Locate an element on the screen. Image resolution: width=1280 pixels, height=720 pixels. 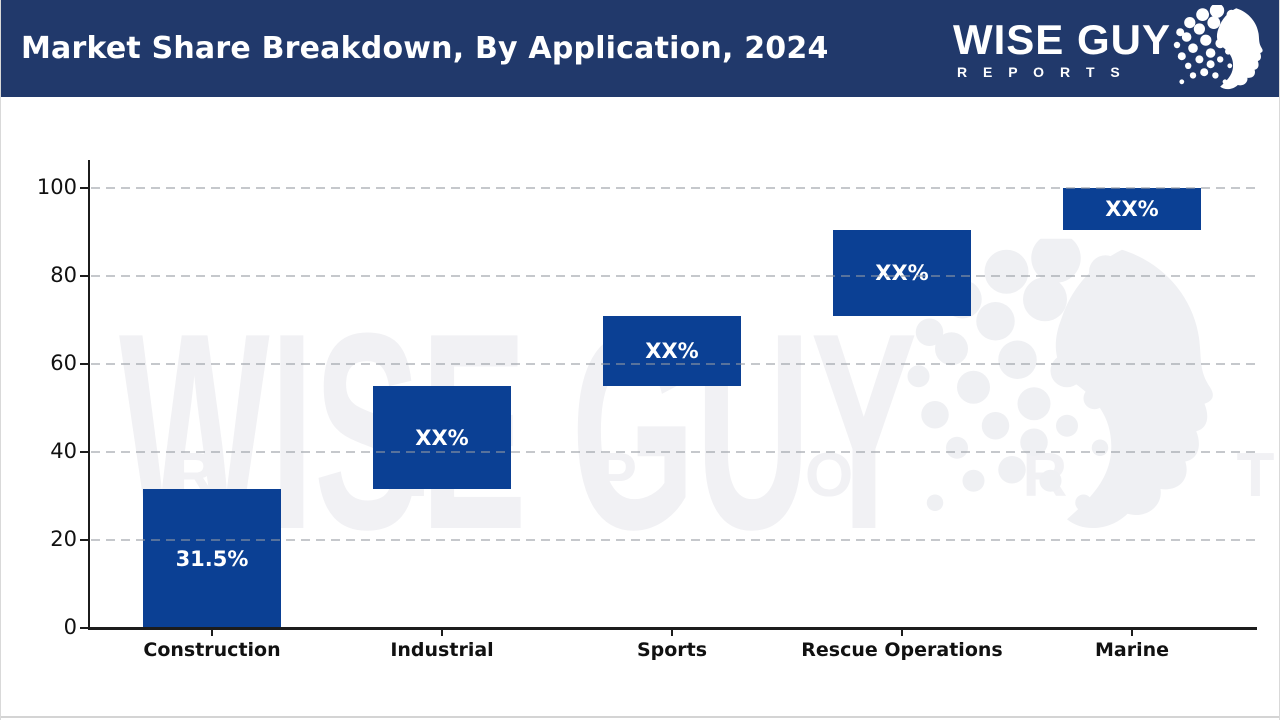
bottom-border-line is located at coordinates (640, 717).